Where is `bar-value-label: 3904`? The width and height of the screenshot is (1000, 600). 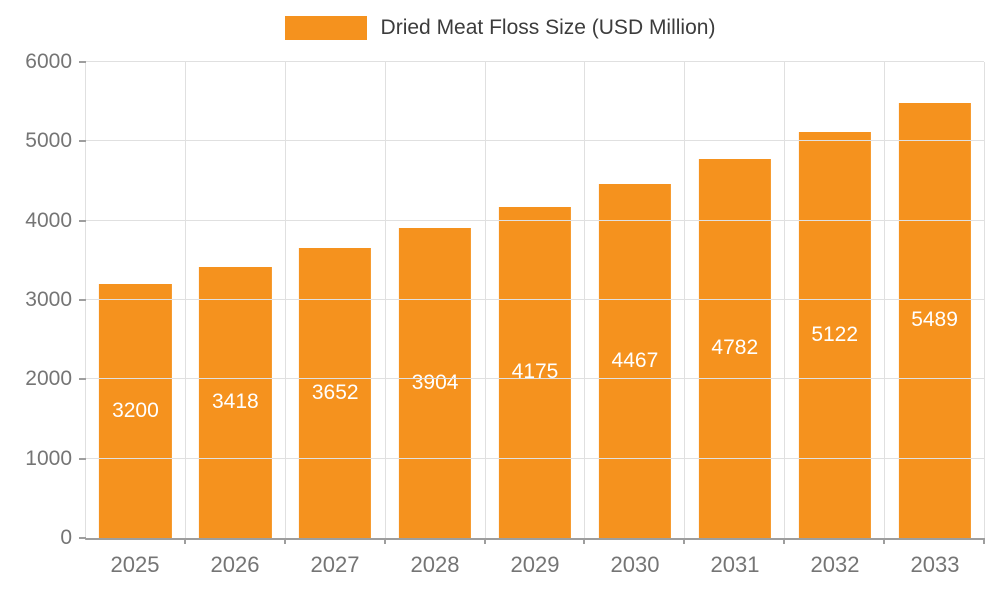
bar-value-label: 3904 is located at coordinates (435, 383).